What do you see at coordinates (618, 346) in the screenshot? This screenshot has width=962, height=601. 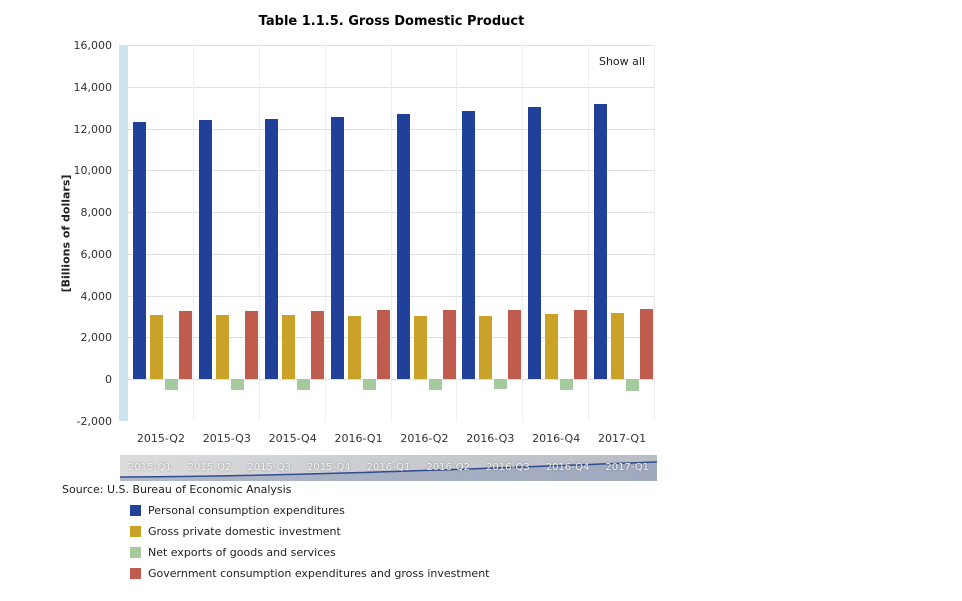 I see `bar-series1-2017-Q1` at bounding box center [618, 346].